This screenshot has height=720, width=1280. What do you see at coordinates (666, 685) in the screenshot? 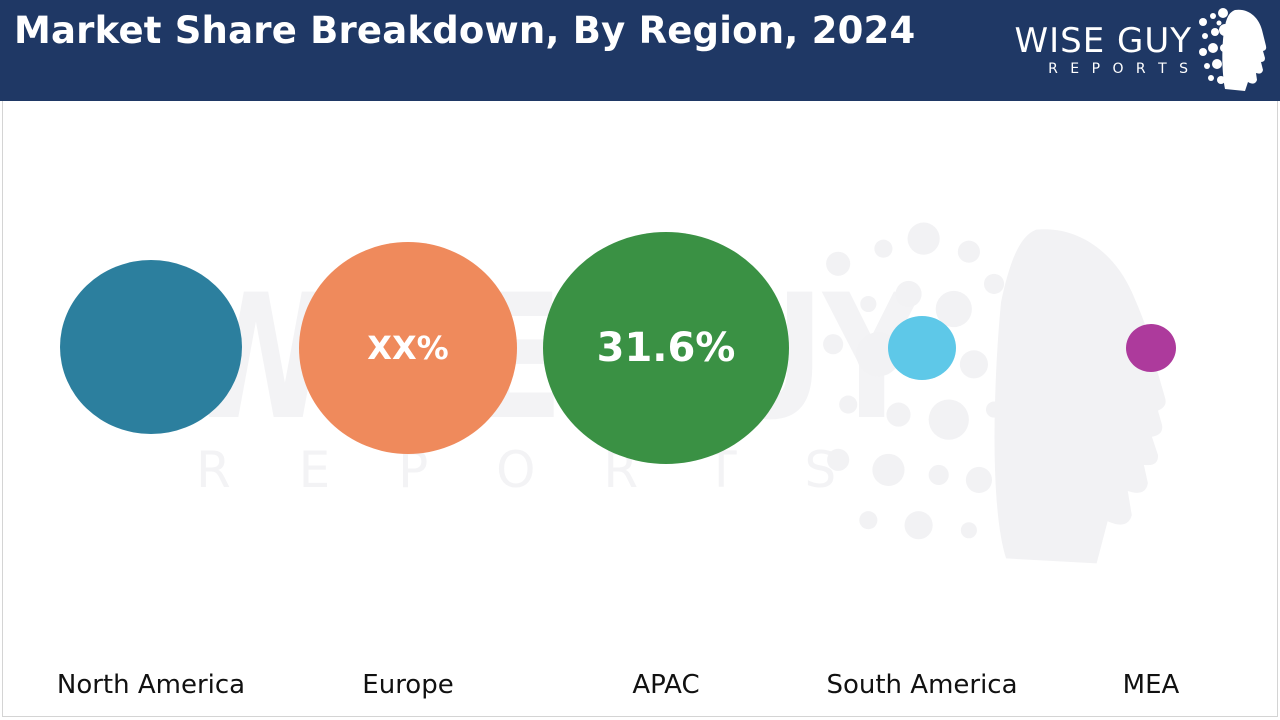
I see `region-label-apac: APAC` at bounding box center [666, 685].